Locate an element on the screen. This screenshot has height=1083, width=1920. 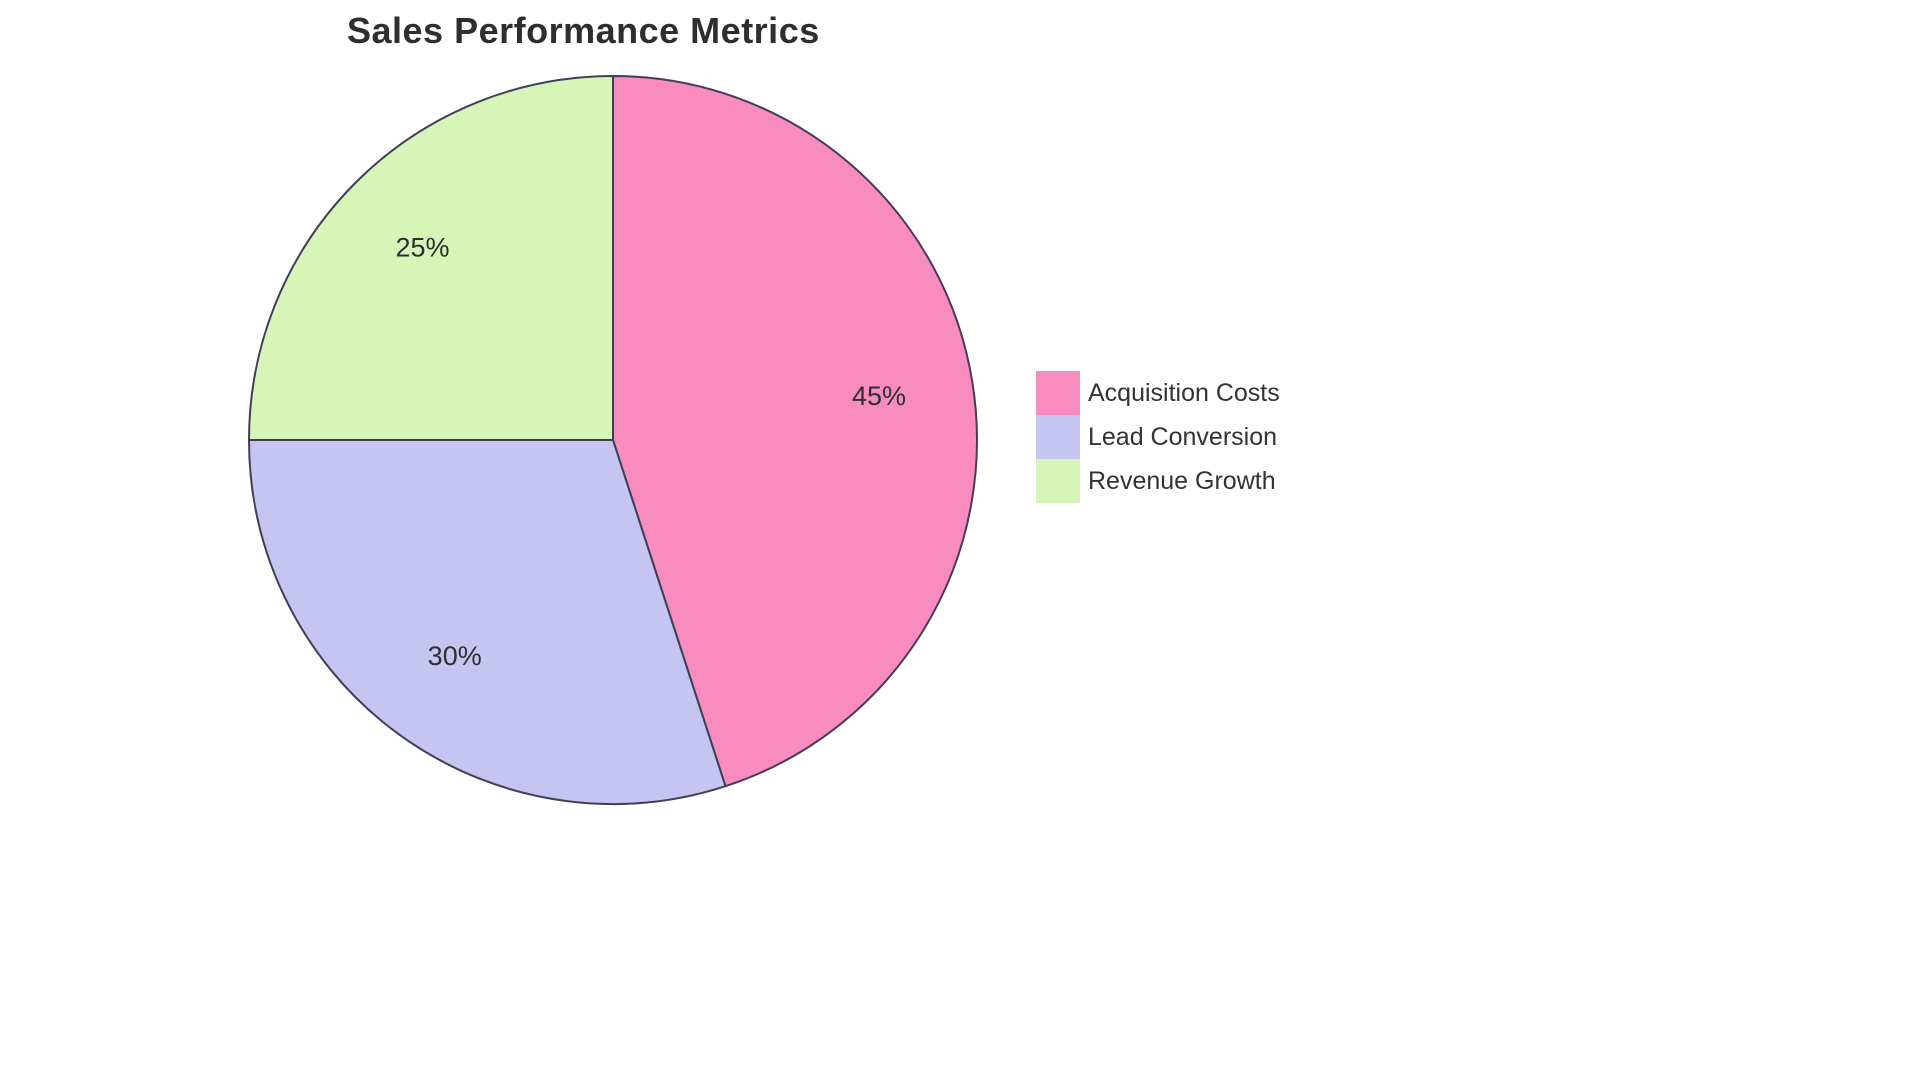
pie-slice-label-2: 25% is located at coordinates (422, 248).